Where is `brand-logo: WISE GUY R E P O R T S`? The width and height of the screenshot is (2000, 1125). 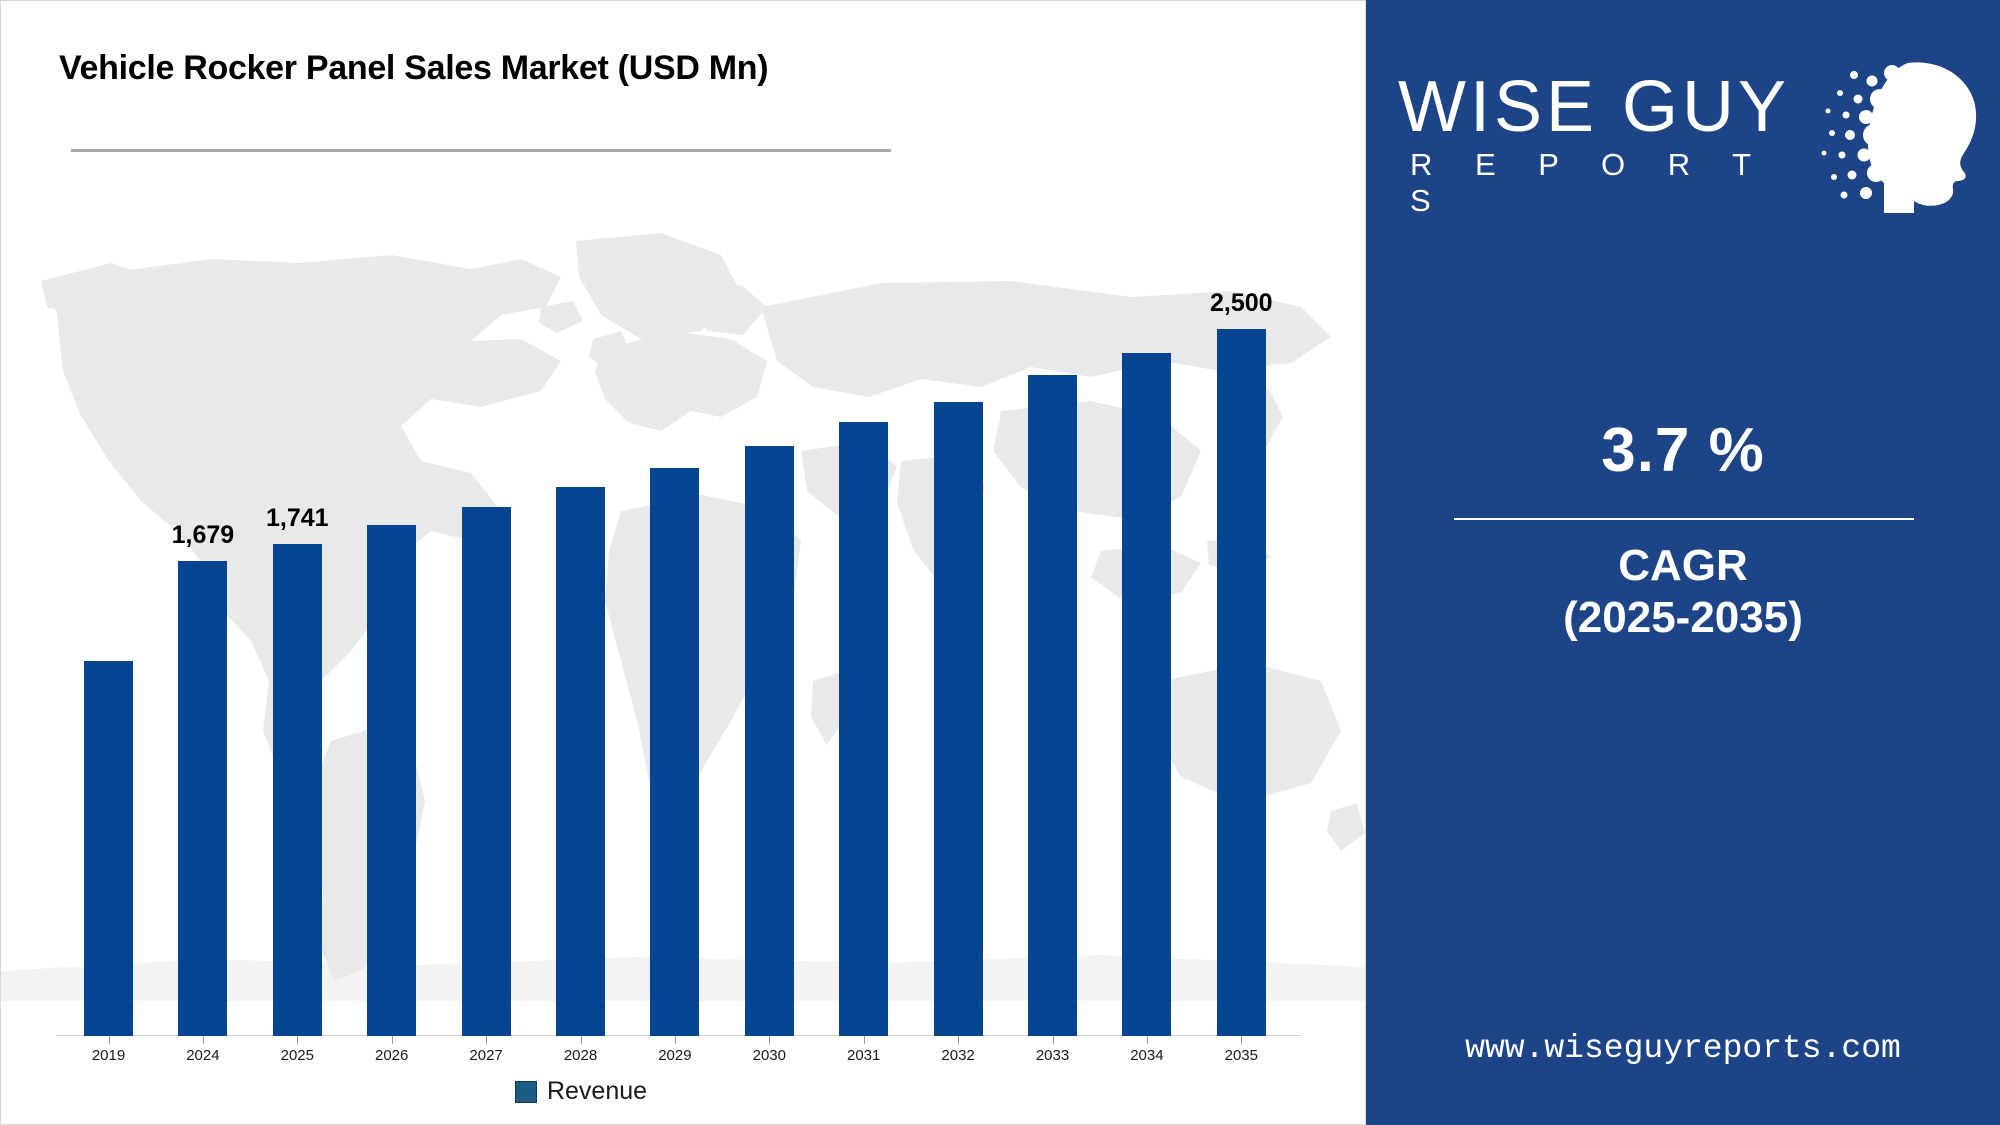
brand-logo: WISE GUY R E P O R T S is located at coordinates (1683, 140).